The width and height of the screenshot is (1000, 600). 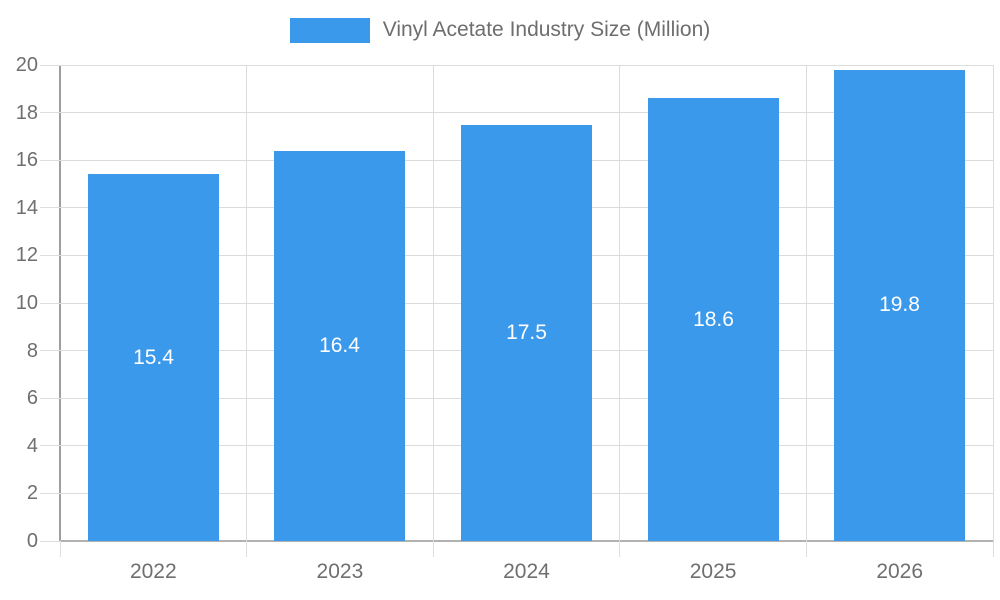 What do you see at coordinates (32, 398) in the screenshot?
I see `y-axis-label: 6` at bounding box center [32, 398].